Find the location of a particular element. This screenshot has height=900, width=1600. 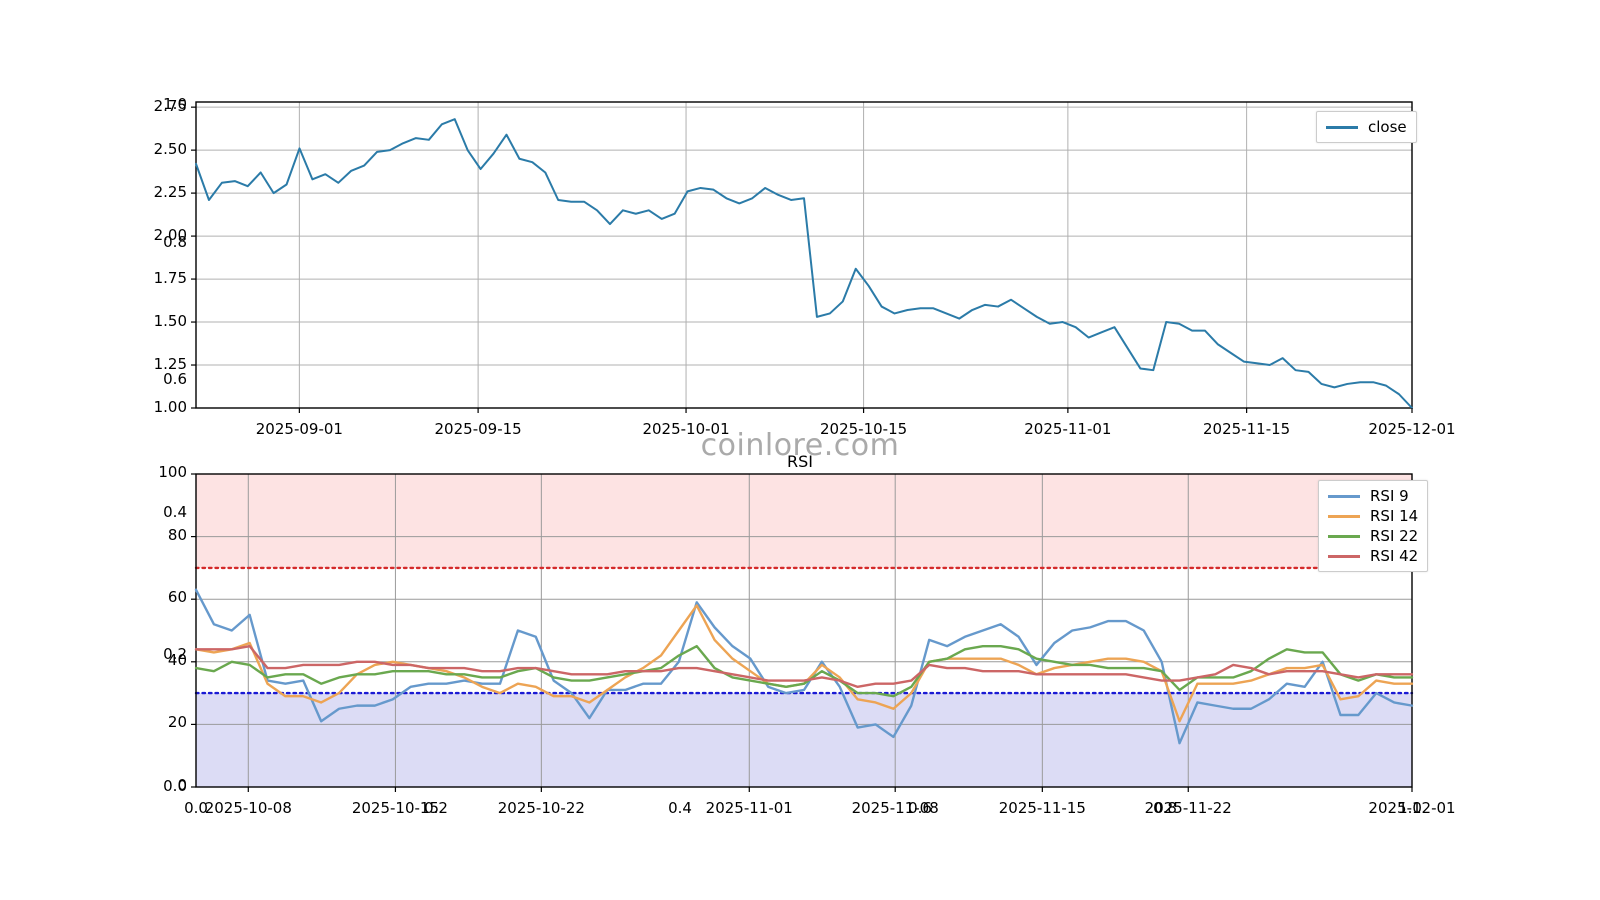

rsi-x-tick-2025-11-01: 2025-11-01 is located at coordinates (749, 808).